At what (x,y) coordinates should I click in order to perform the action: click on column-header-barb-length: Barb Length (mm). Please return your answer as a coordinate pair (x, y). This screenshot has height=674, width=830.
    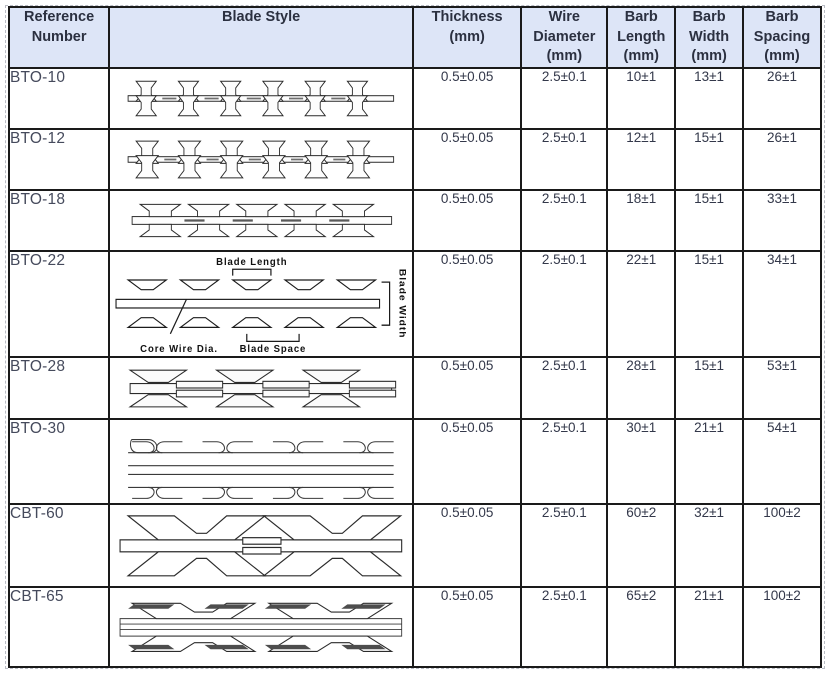
    Looking at the image, I should click on (641, 37).